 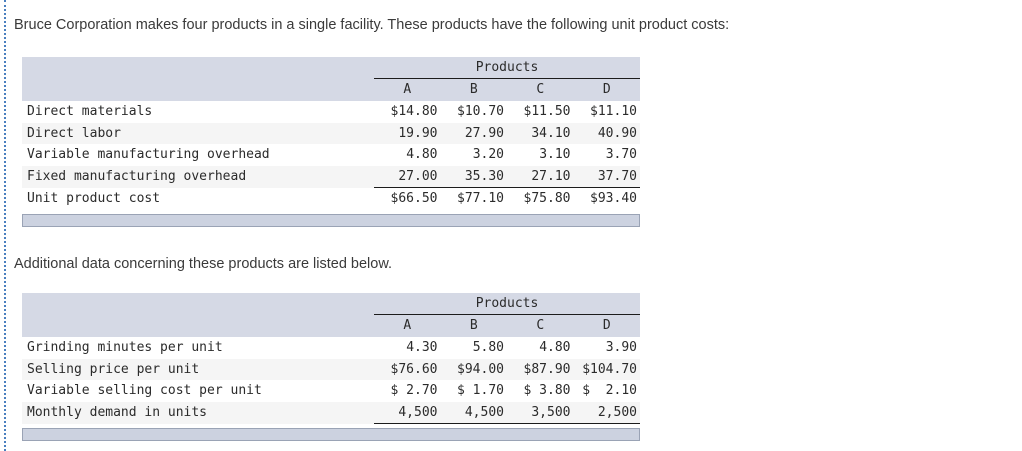 I want to click on table1-column-header-row: A B C D, so click(x=331, y=90).